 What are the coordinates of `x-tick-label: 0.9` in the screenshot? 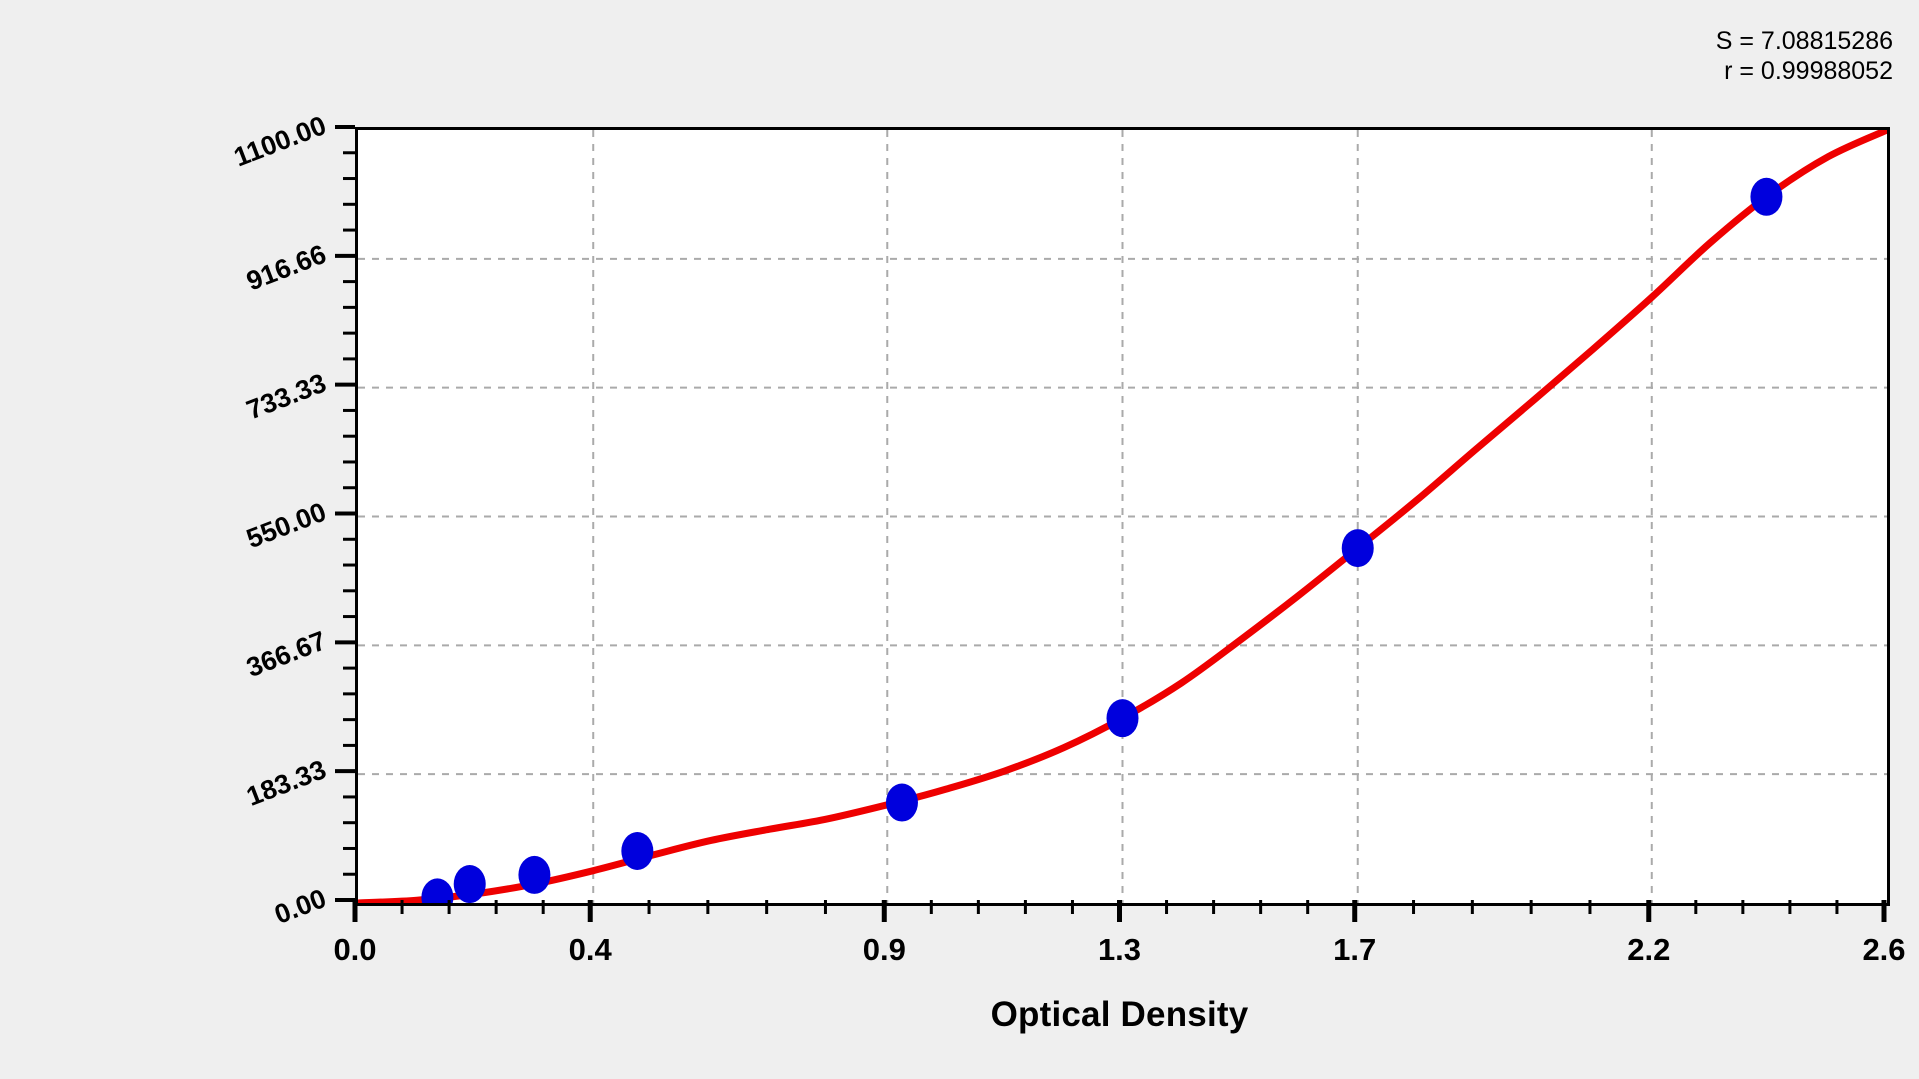 It's located at (884, 949).